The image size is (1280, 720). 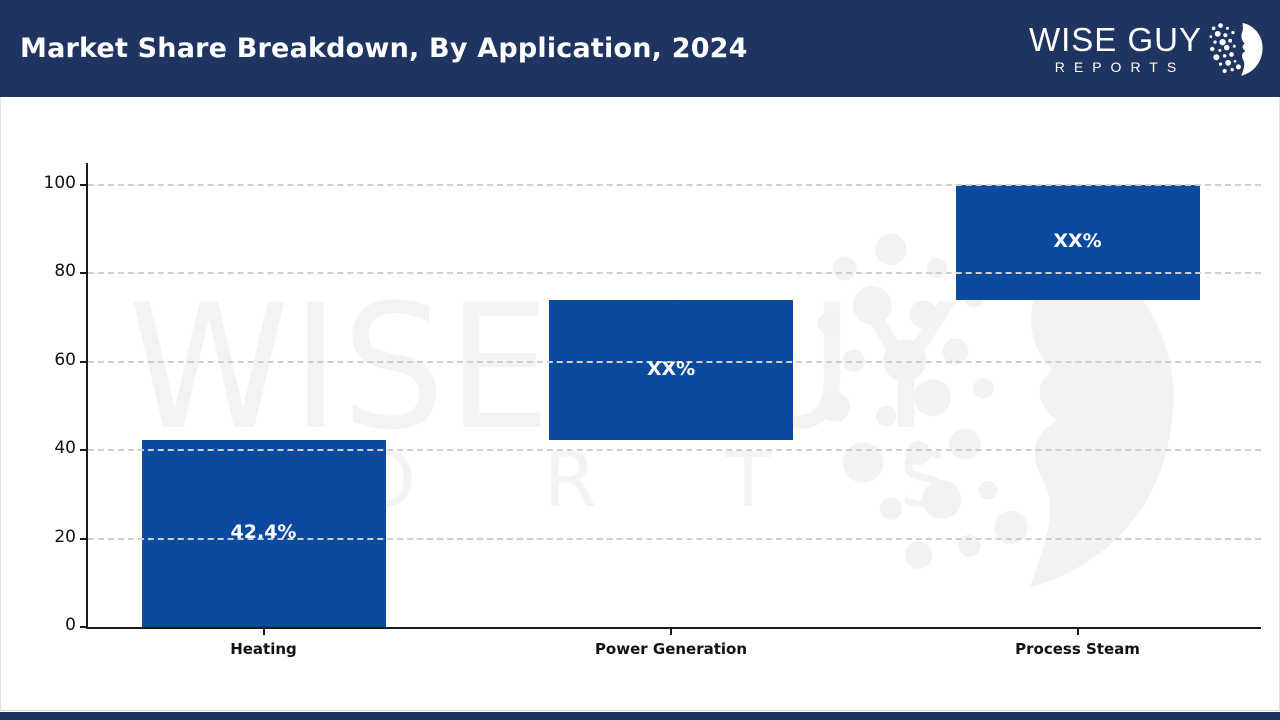 I want to click on x-axis-label-power-generation: Power Generation, so click(x=671, y=649).